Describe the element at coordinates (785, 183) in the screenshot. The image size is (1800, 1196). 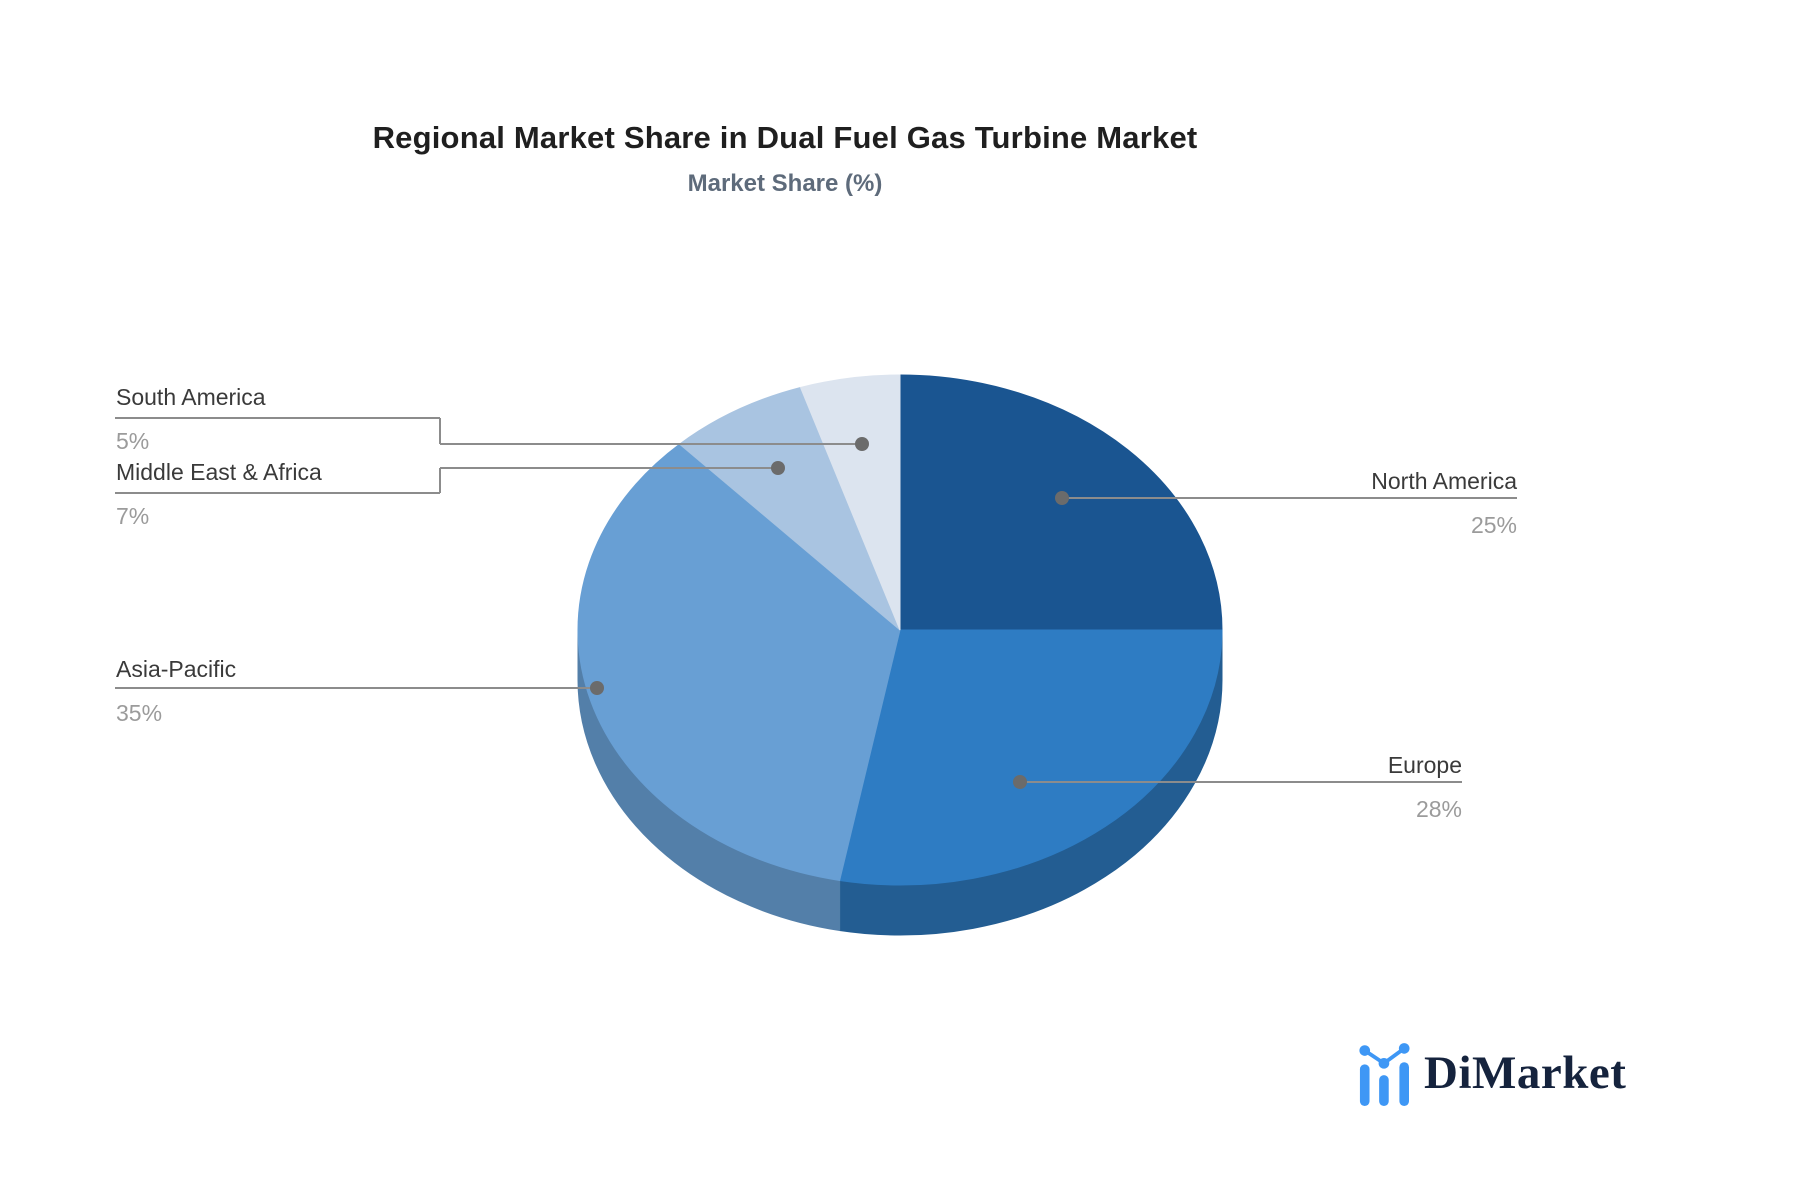
I see `chart-subtitle: Market Share (%)` at that location.